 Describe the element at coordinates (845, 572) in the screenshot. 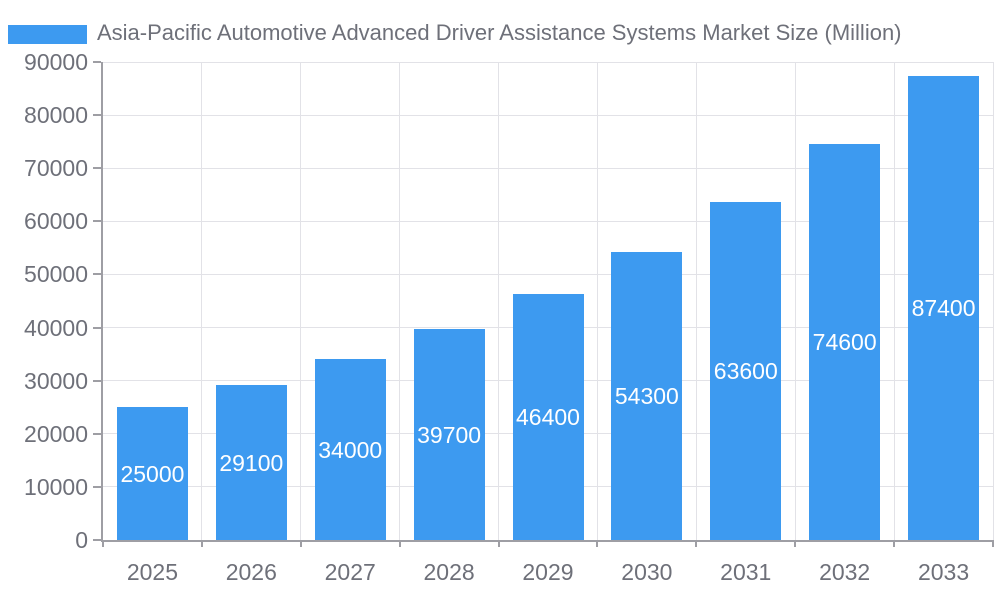

I see `x-axis-tick-label: 2032` at that location.